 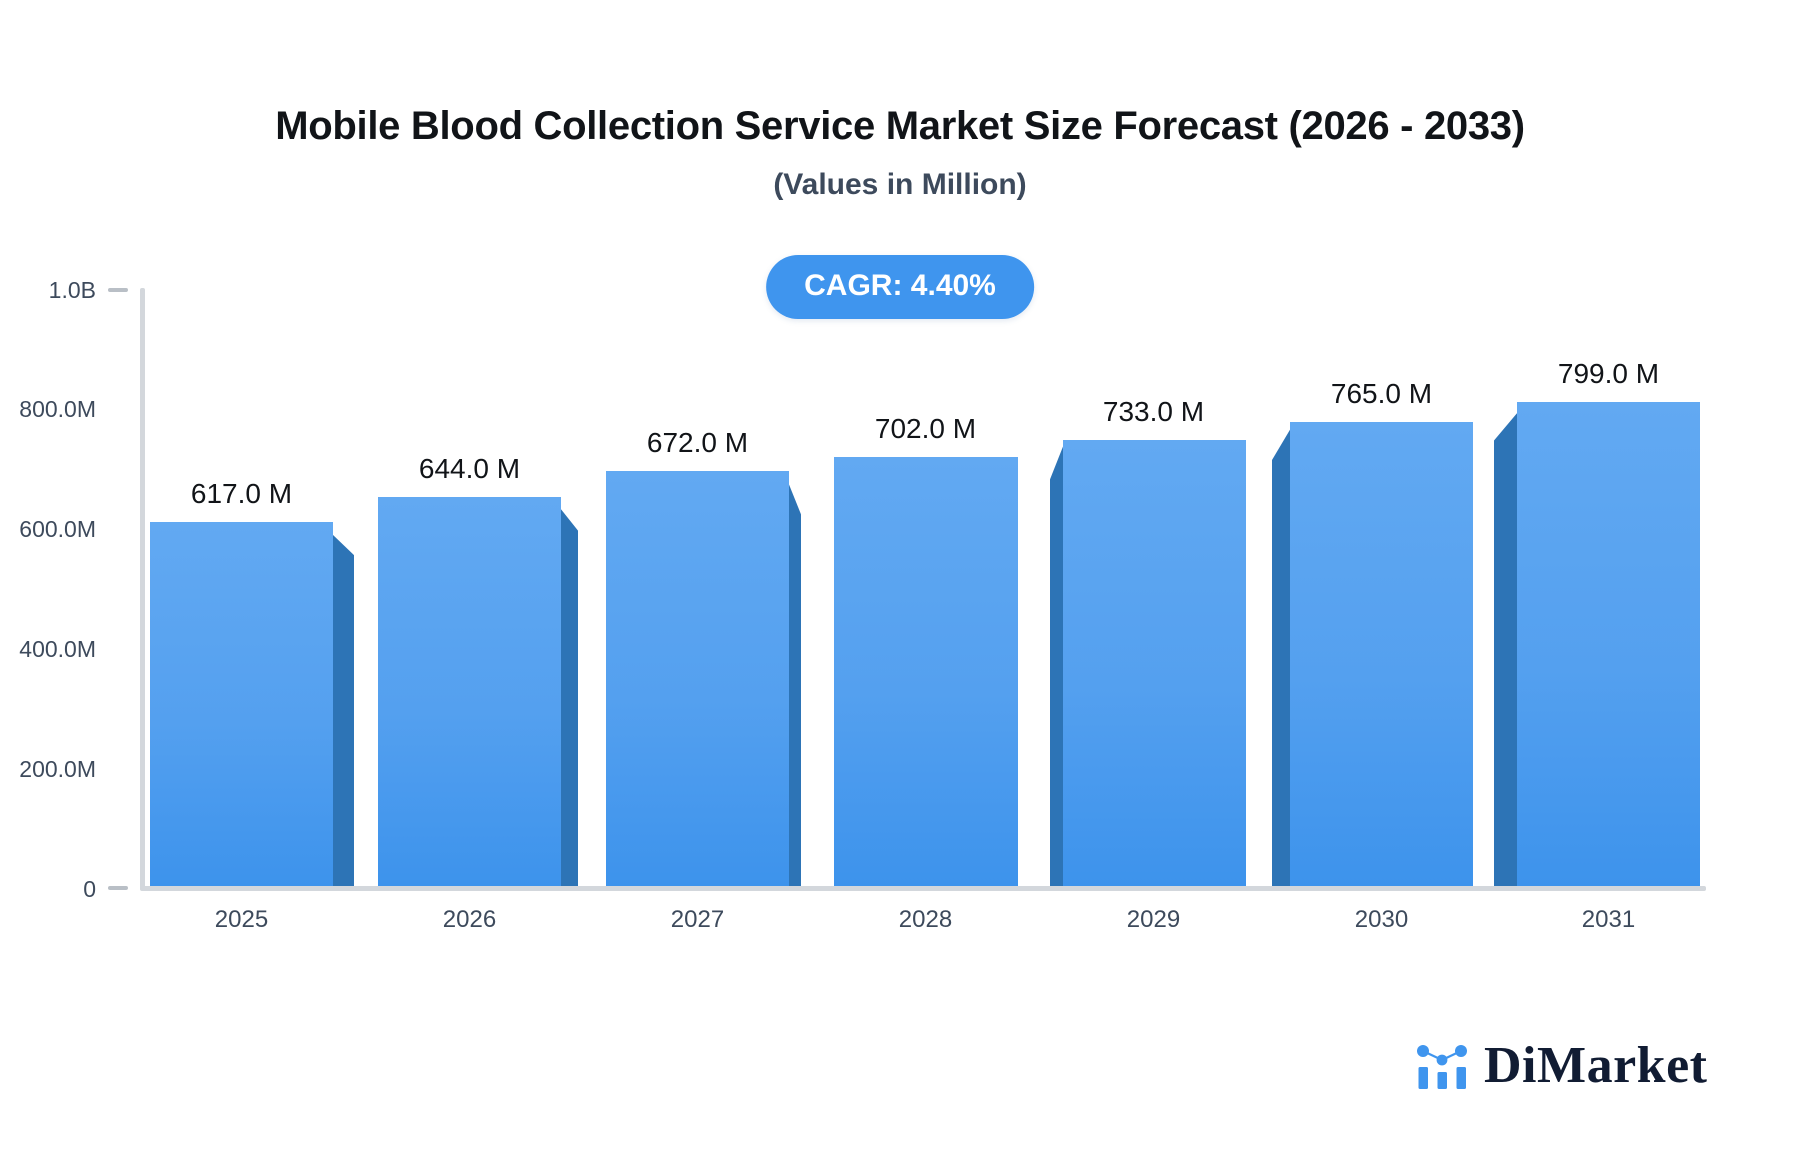 I want to click on brand-logo-text: DiMarket, so click(x=1596, y=1065).